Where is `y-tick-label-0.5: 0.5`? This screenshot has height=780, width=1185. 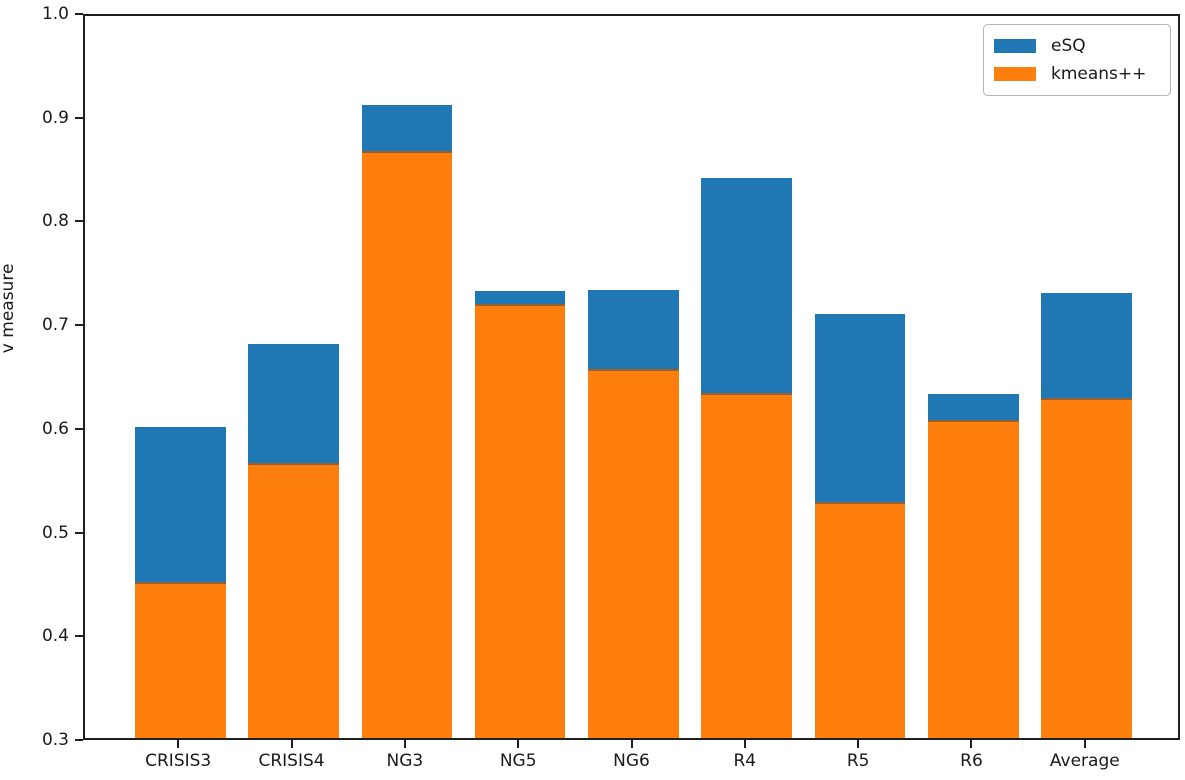
y-tick-label-0.5: 0.5 is located at coordinates (55, 532).